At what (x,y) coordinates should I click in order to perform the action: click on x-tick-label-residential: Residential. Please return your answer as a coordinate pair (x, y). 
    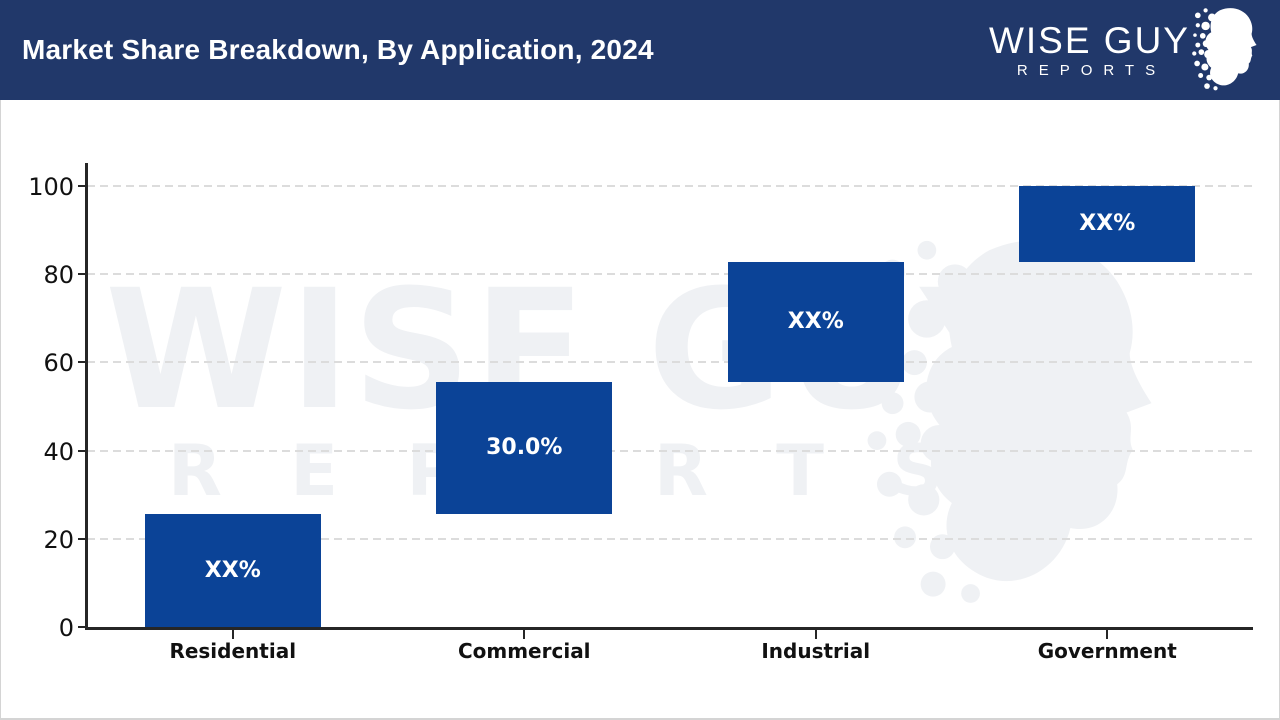
    Looking at the image, I should click on (233, 651).